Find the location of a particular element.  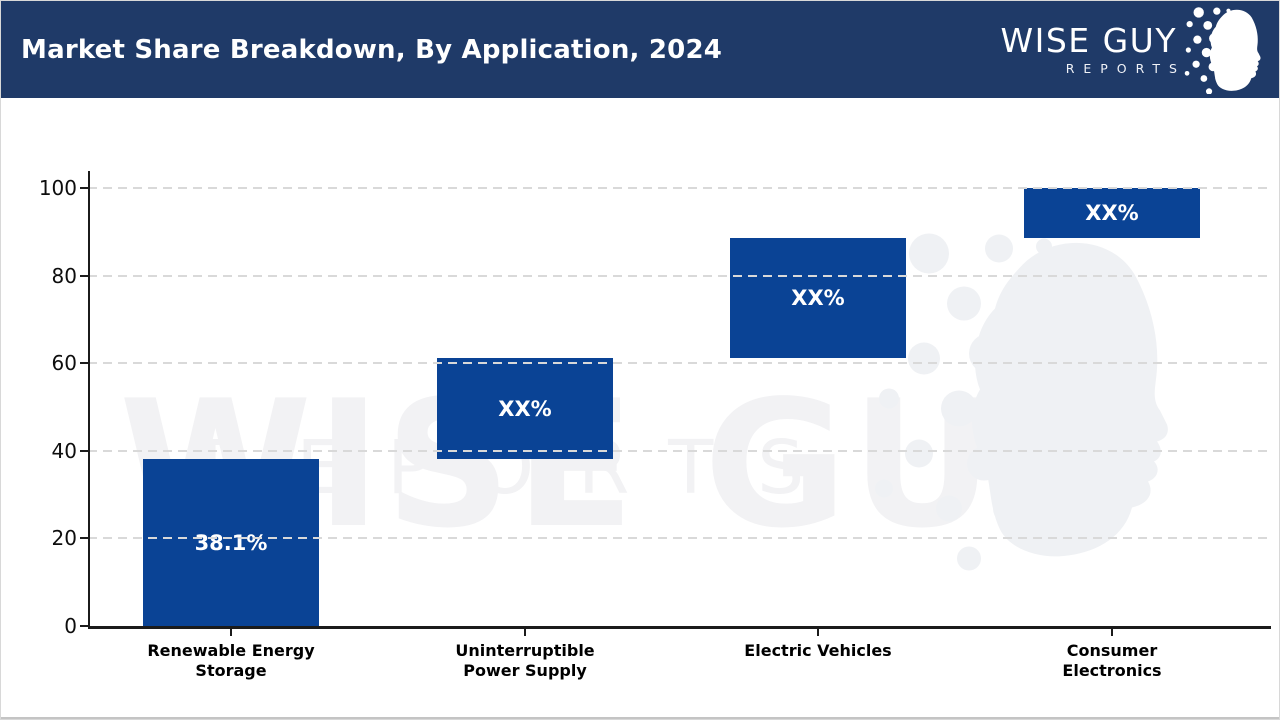

category-label: Renewable Energy Storage is located at coordinates (231, 661).